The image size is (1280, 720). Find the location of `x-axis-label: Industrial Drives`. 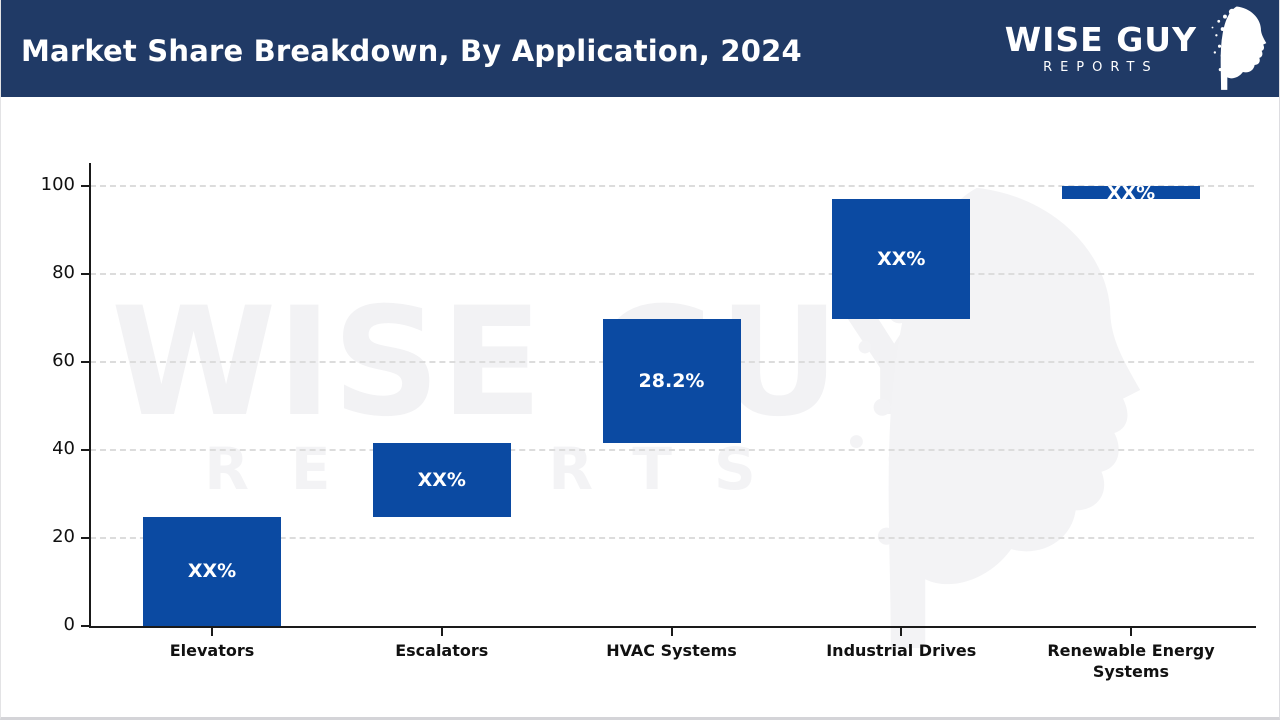

x-axis-label: Industrial Drives is located at coordinates (901, 650).